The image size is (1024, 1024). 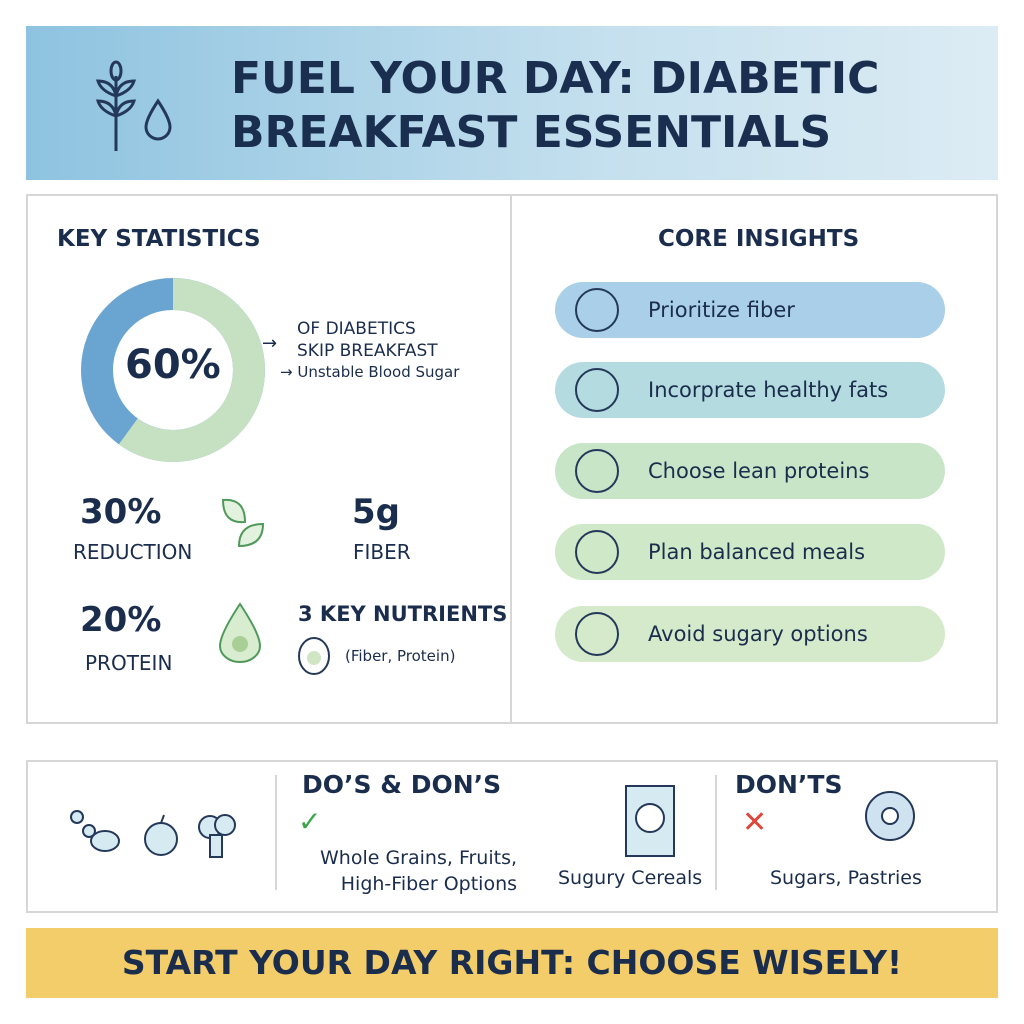 What do you see at coordinates (759, 239) in the screenshot?
I see `section-heading: CORE INSIGHTS` at bounding box center [759, 239].